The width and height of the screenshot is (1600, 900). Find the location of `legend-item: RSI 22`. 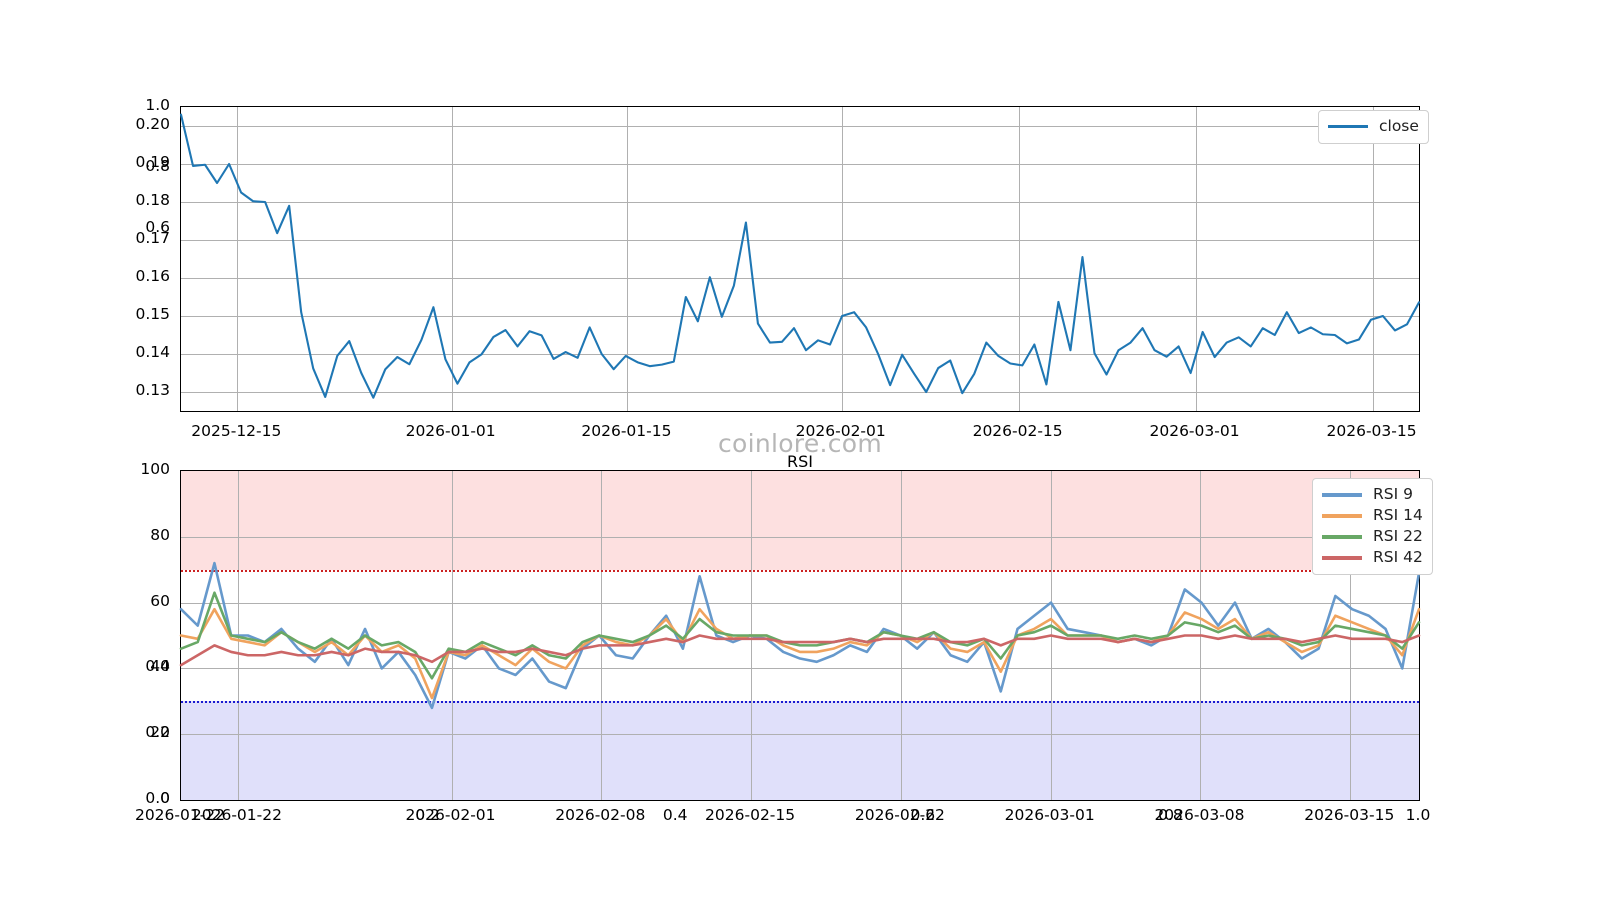

legend-item: RSI 22 is located at coordinates (1372, 536).